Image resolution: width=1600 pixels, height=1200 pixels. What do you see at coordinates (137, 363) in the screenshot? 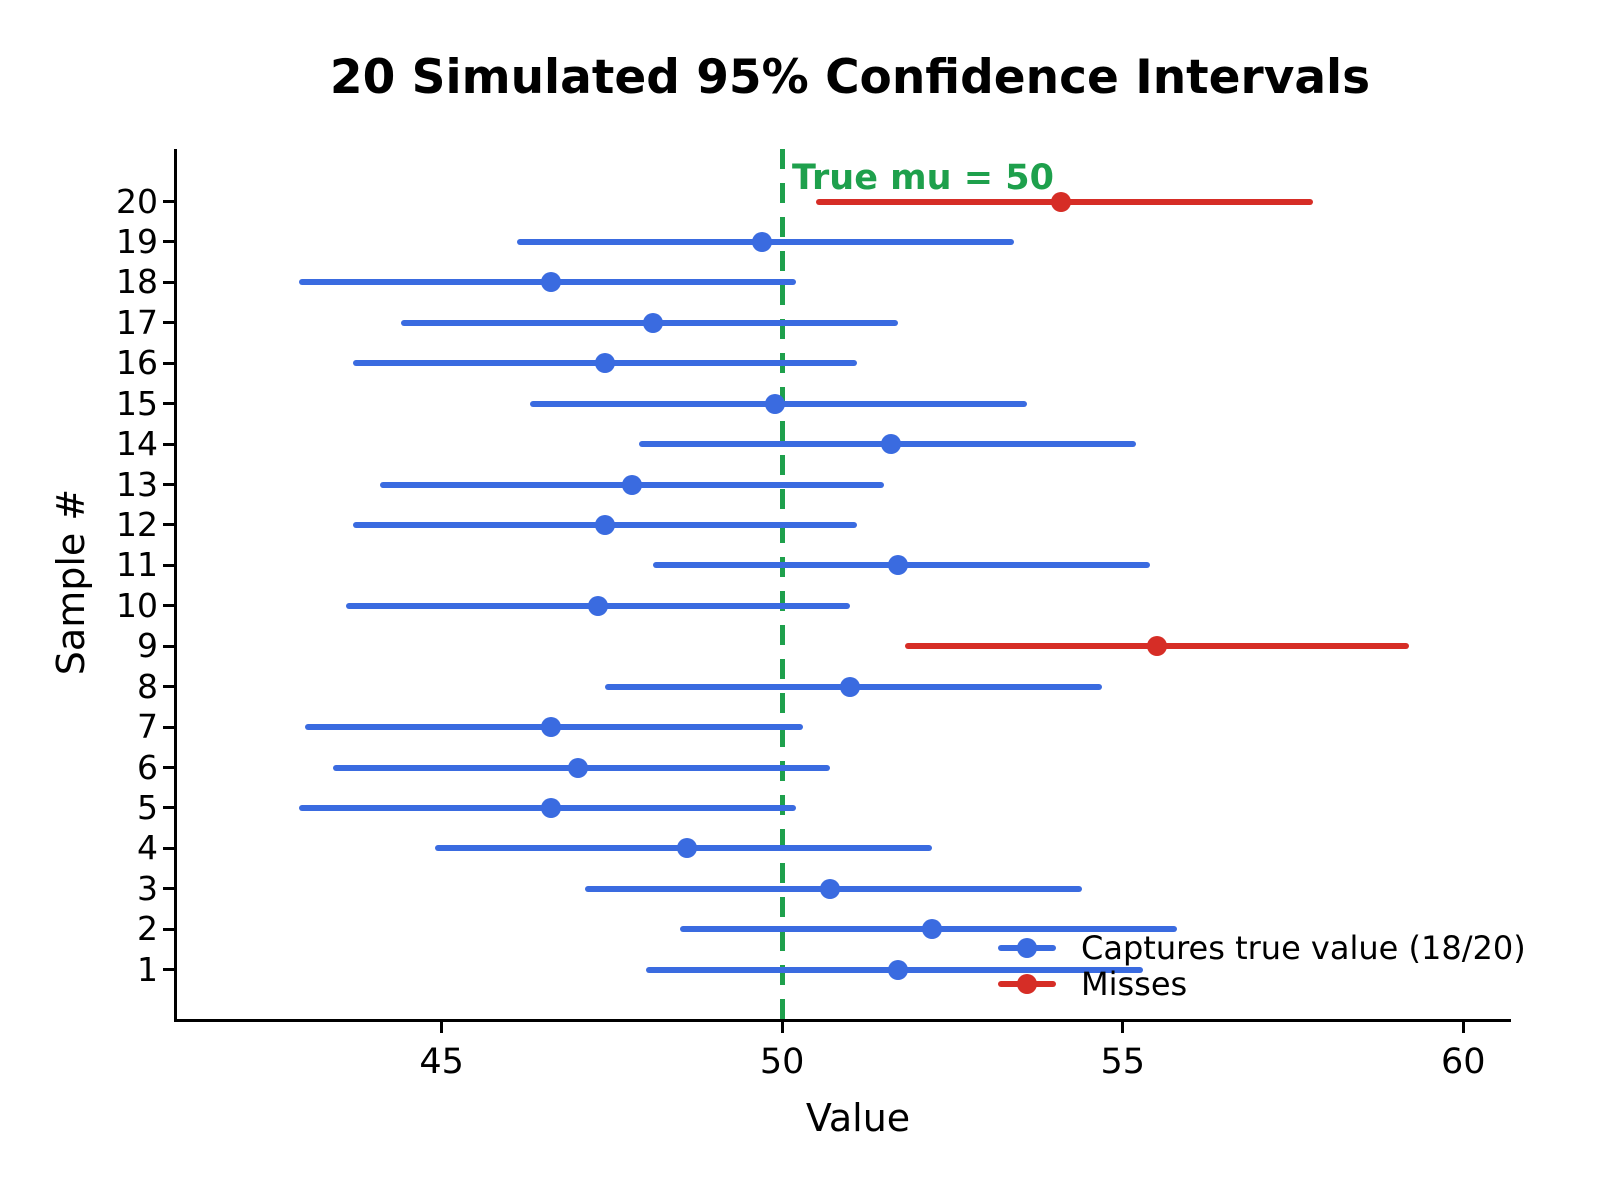
I see `y-tick-label: 16` at bounding box center [137, 363].